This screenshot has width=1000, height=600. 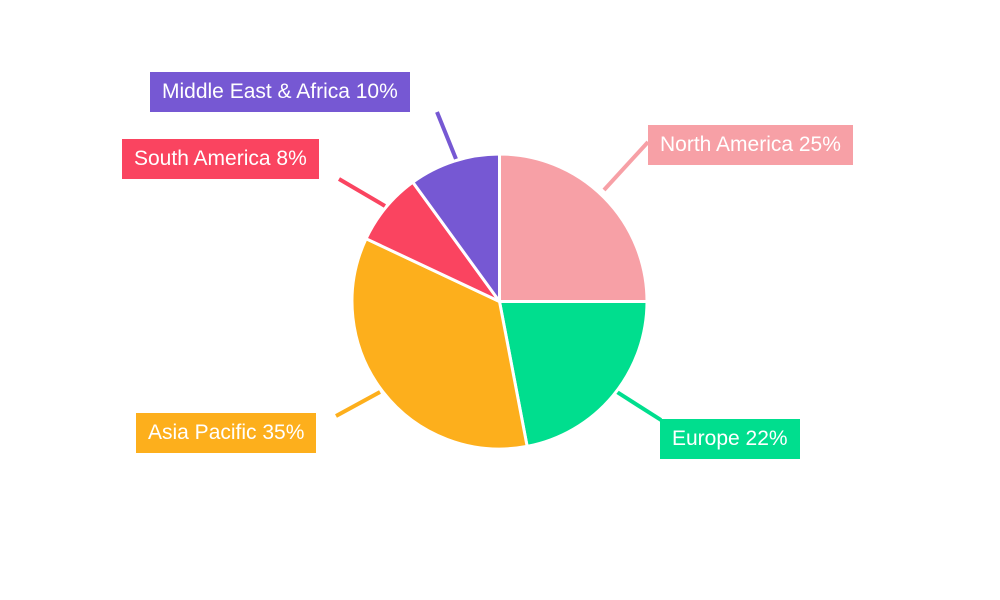 What do you see at coordinates (446, 135) in the screenshot?
I see `leader-line-middle-east-africa` at bounding box center [446, 135].